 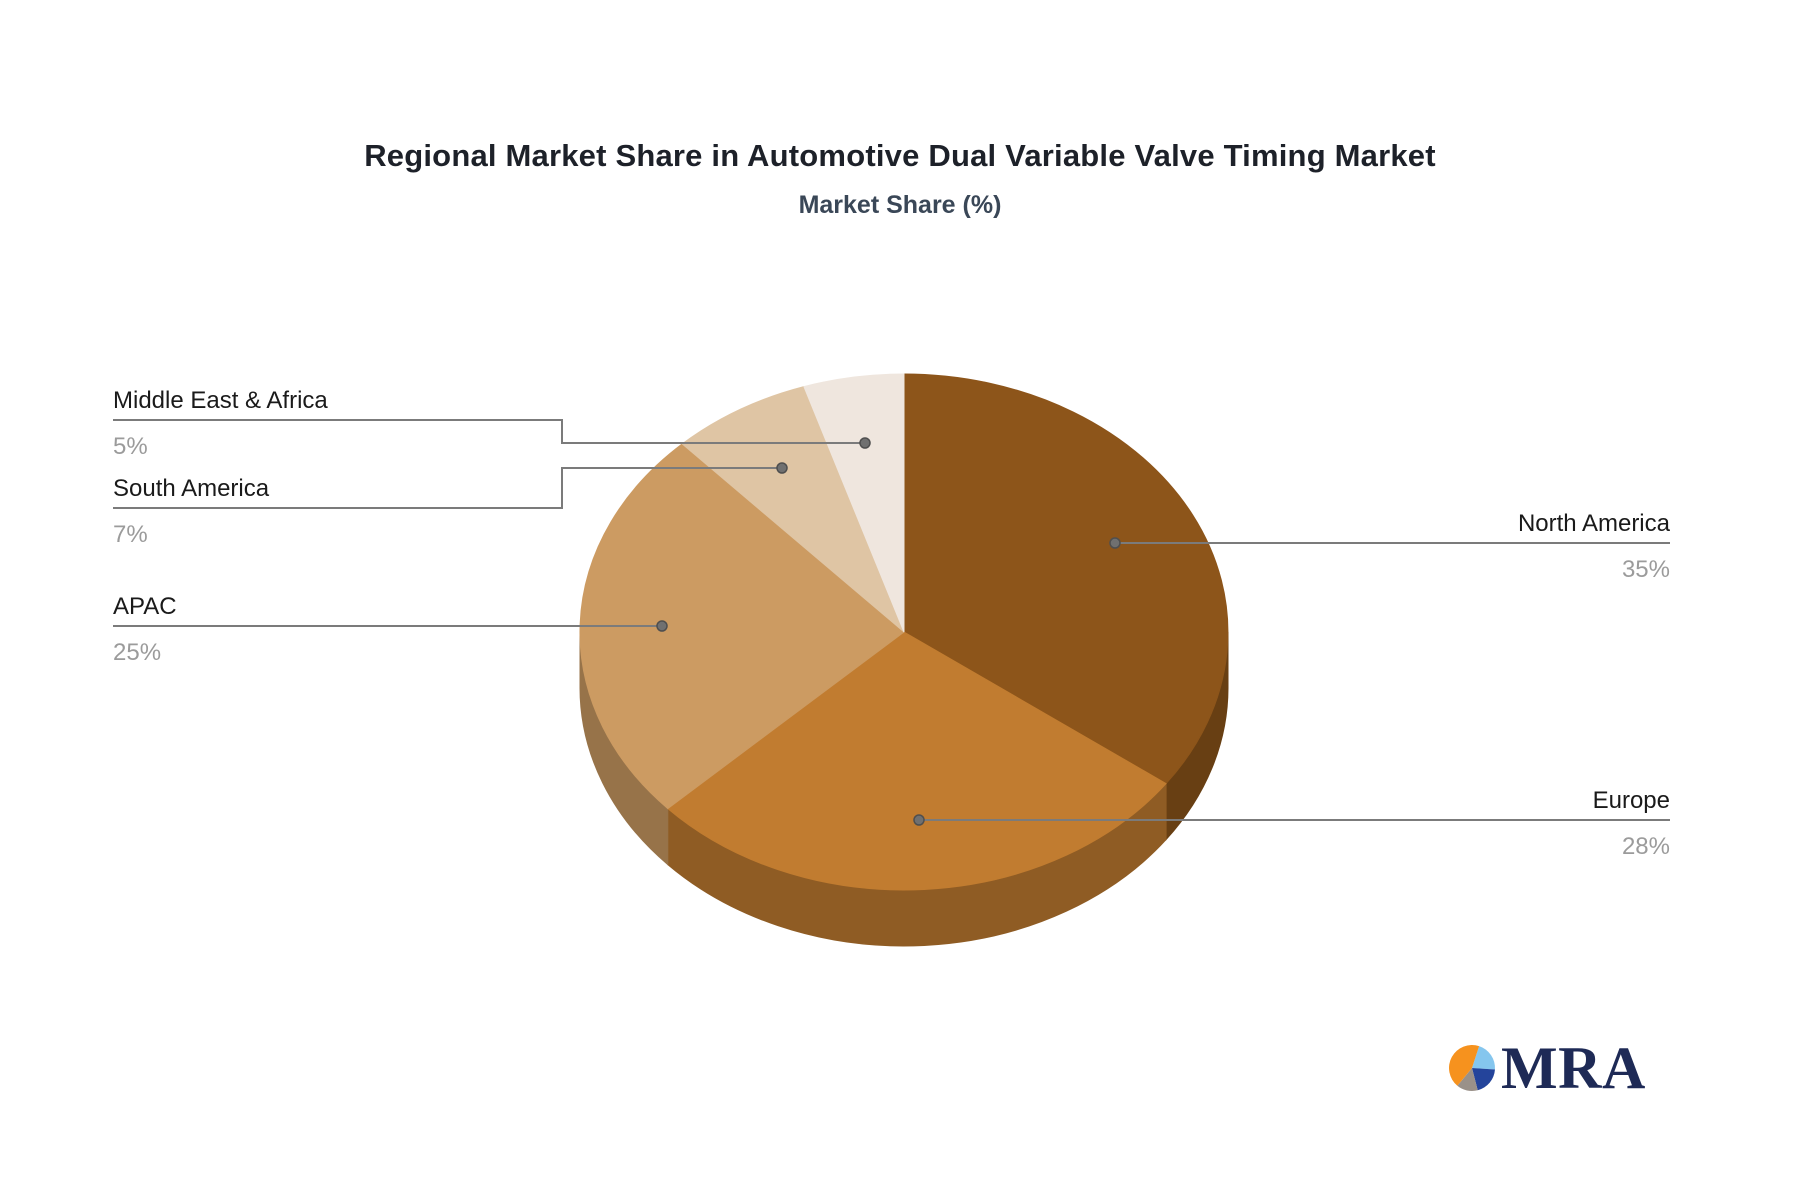 I want to click on leader-line-middle-east-africa, so click(x=489, y=431).